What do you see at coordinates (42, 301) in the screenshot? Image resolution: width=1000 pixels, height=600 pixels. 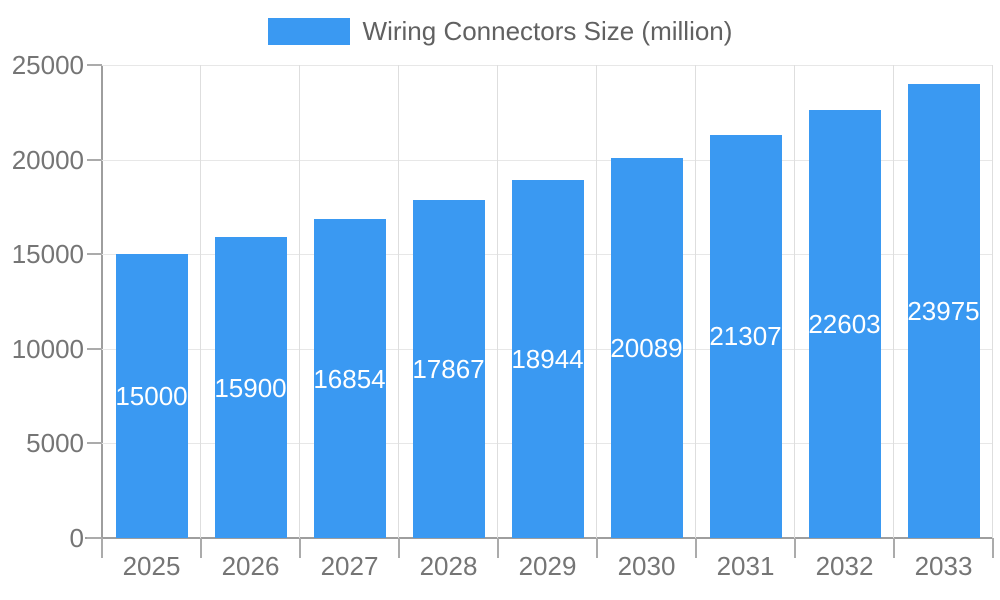 I see `y-axis: 0 5000 10000 15000 20000 25000` at bounding box center [42, 301].